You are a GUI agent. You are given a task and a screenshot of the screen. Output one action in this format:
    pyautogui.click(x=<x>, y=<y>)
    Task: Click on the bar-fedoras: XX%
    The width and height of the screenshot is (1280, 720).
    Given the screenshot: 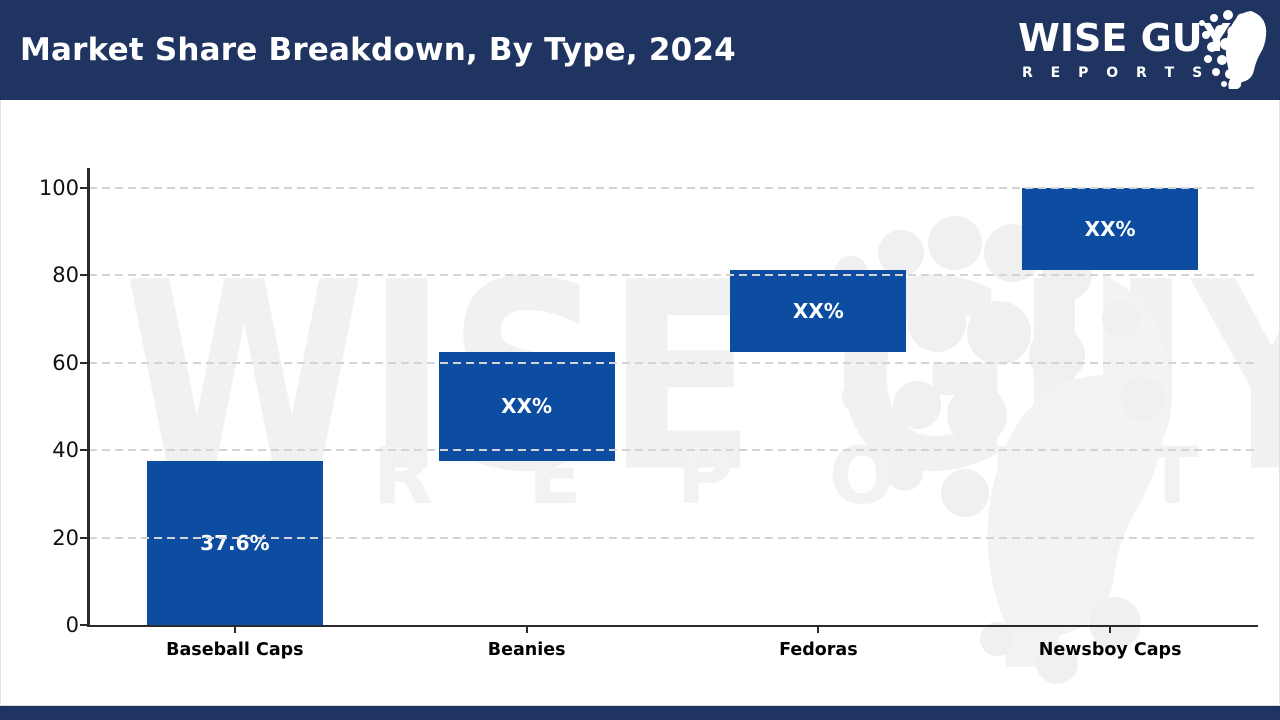 What is the action you would take?
    pyautogui.click(x=818, y=311)
    